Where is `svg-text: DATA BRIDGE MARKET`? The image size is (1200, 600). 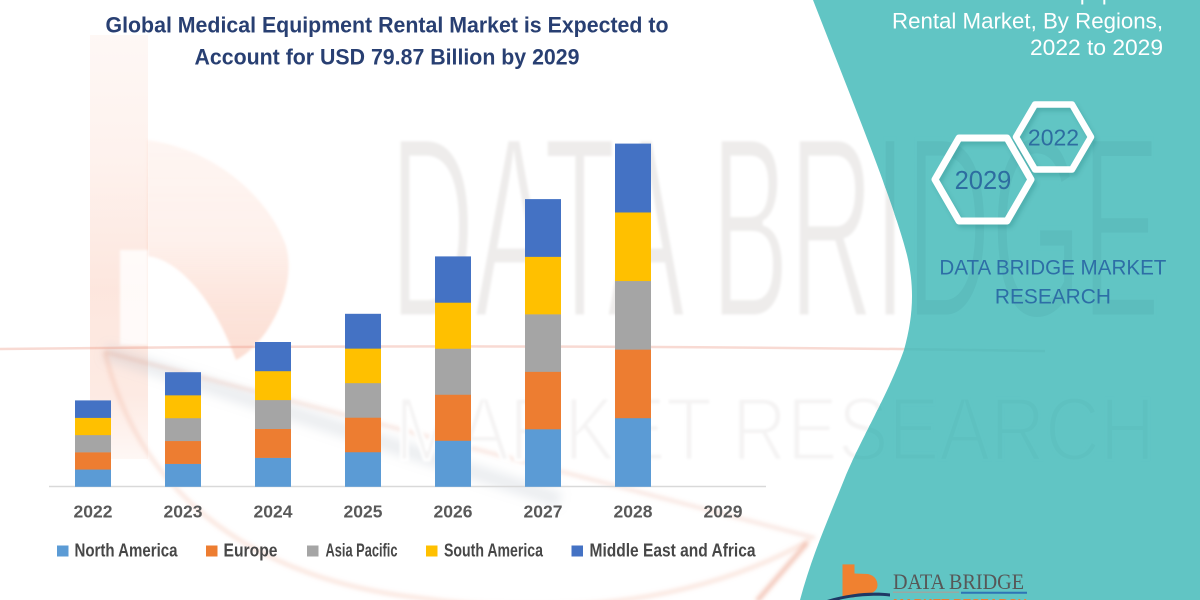 svg-text: DATA BRIDGE MARKET is located at coordinates (1052, 268).